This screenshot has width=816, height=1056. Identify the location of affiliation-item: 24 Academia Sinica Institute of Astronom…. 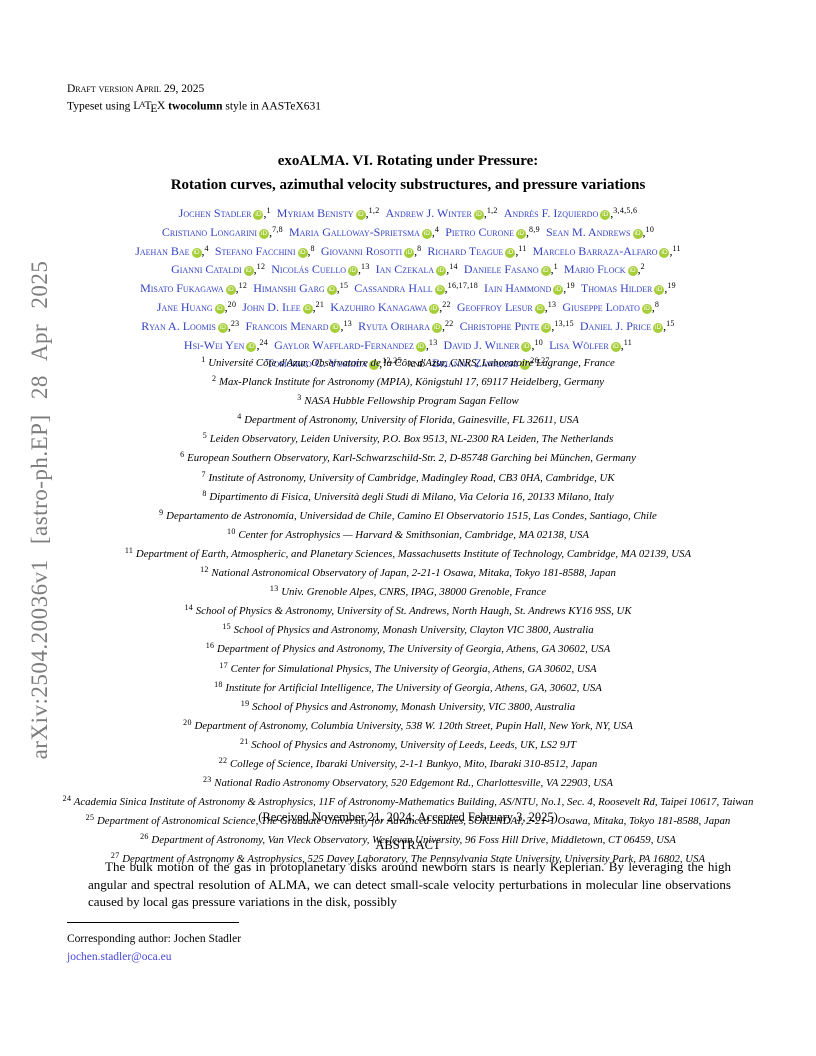
(408, 800).